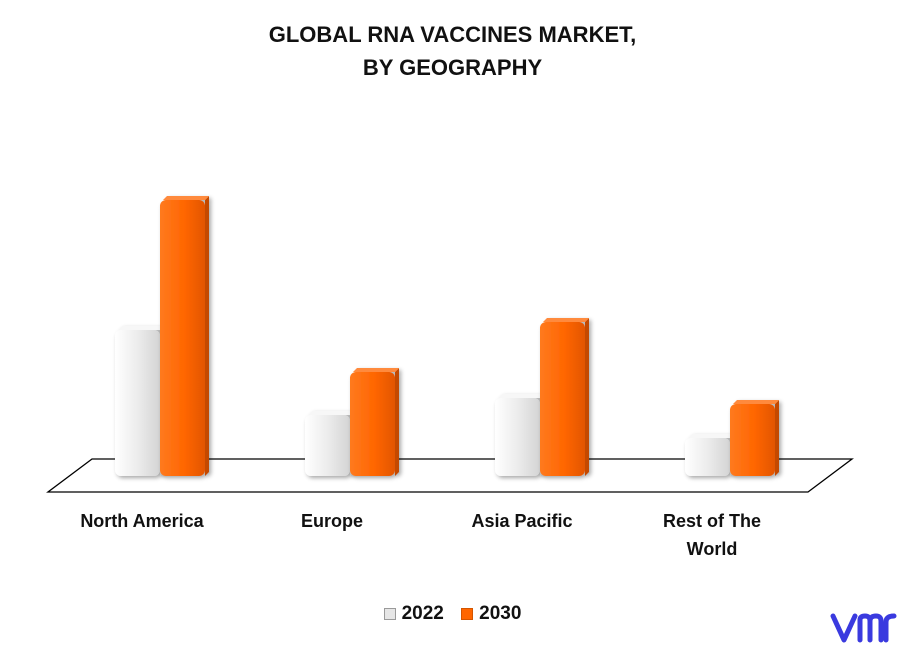 The width and height of the screenshot is (905, 650). I want to click on legend-label-2030: 2030, so click(500, 613).